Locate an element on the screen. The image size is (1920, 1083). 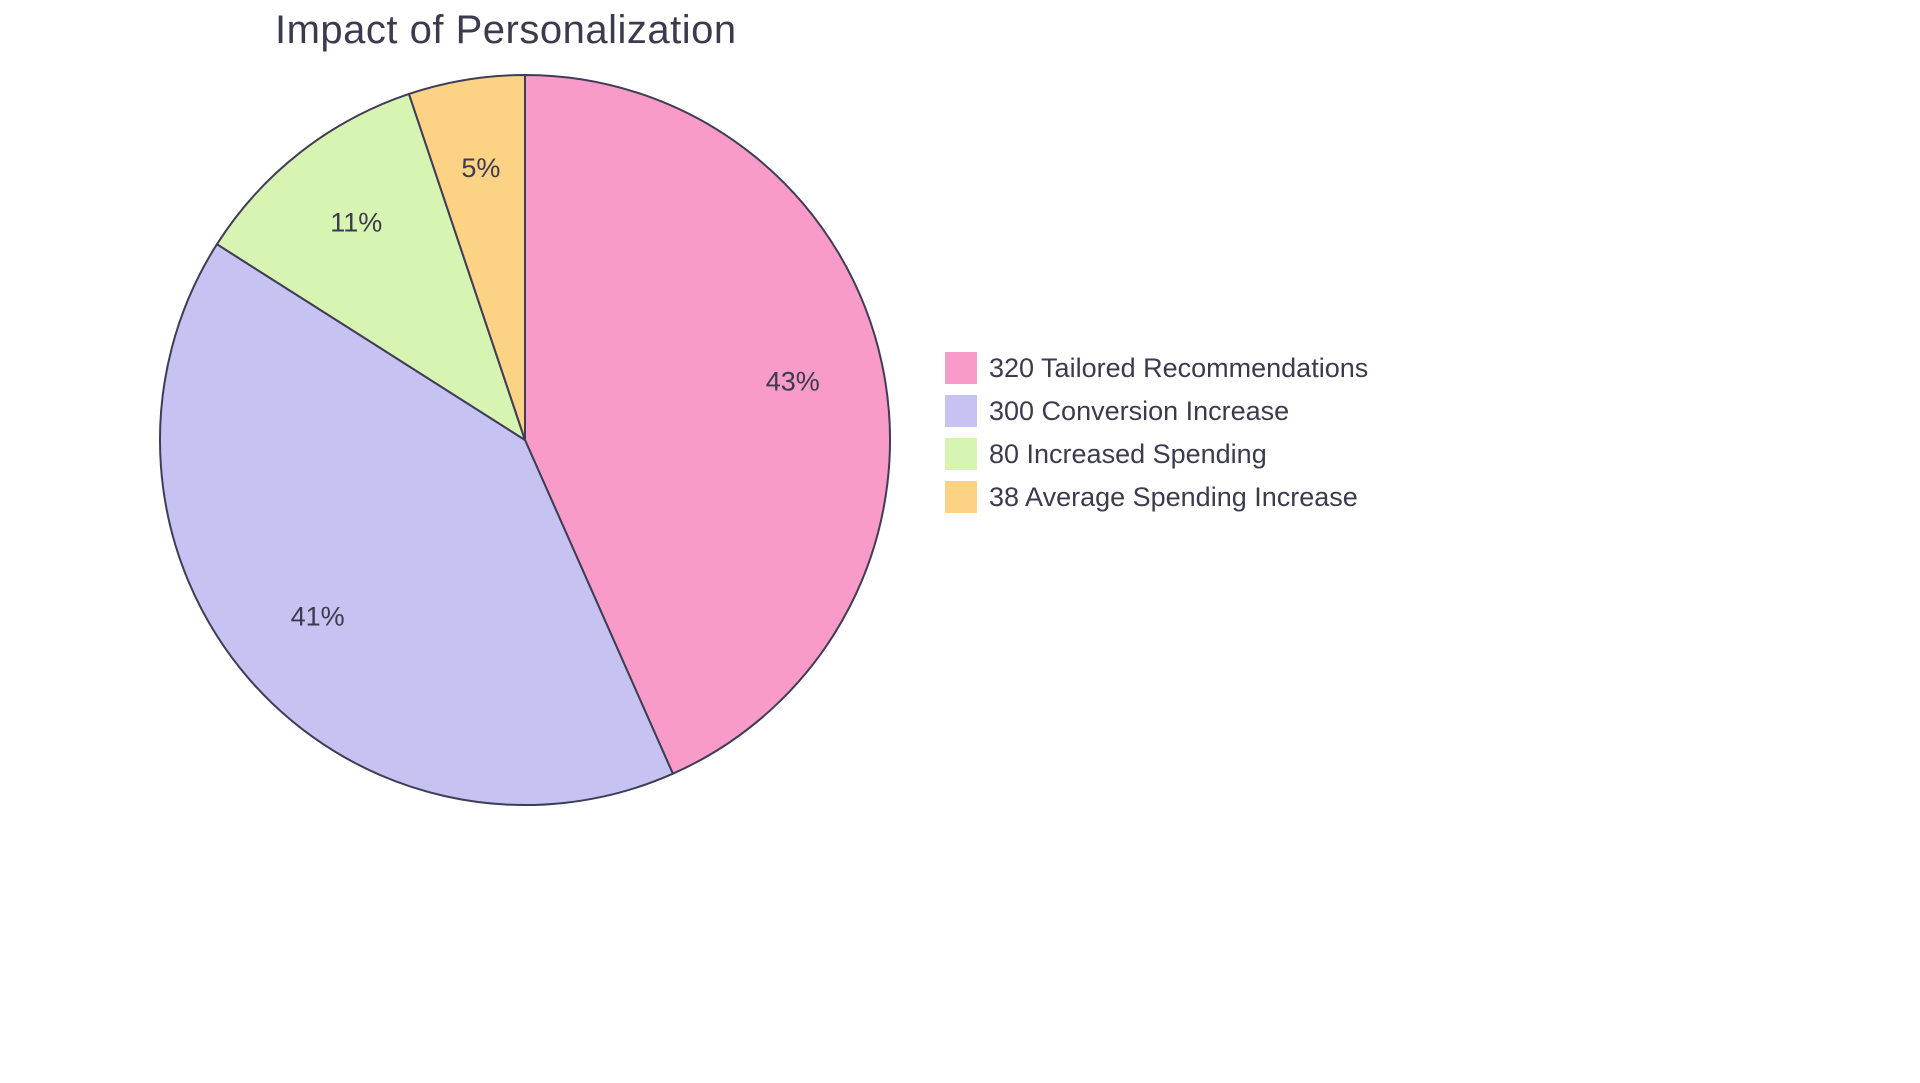
slice-percent-label: 11% is located at coordinates (356, 223).